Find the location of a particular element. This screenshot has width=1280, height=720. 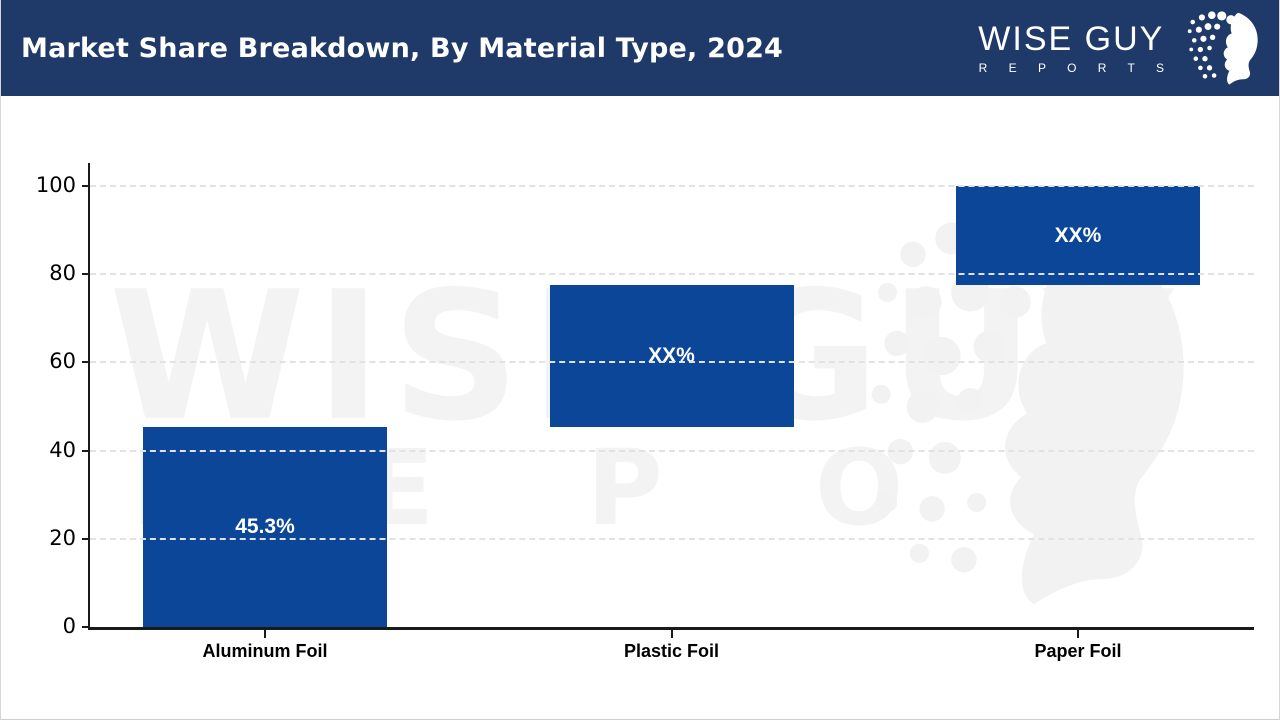

wiseguy-logo: WISE GUY R E P O R T S is located at coordinates (1116, 48).